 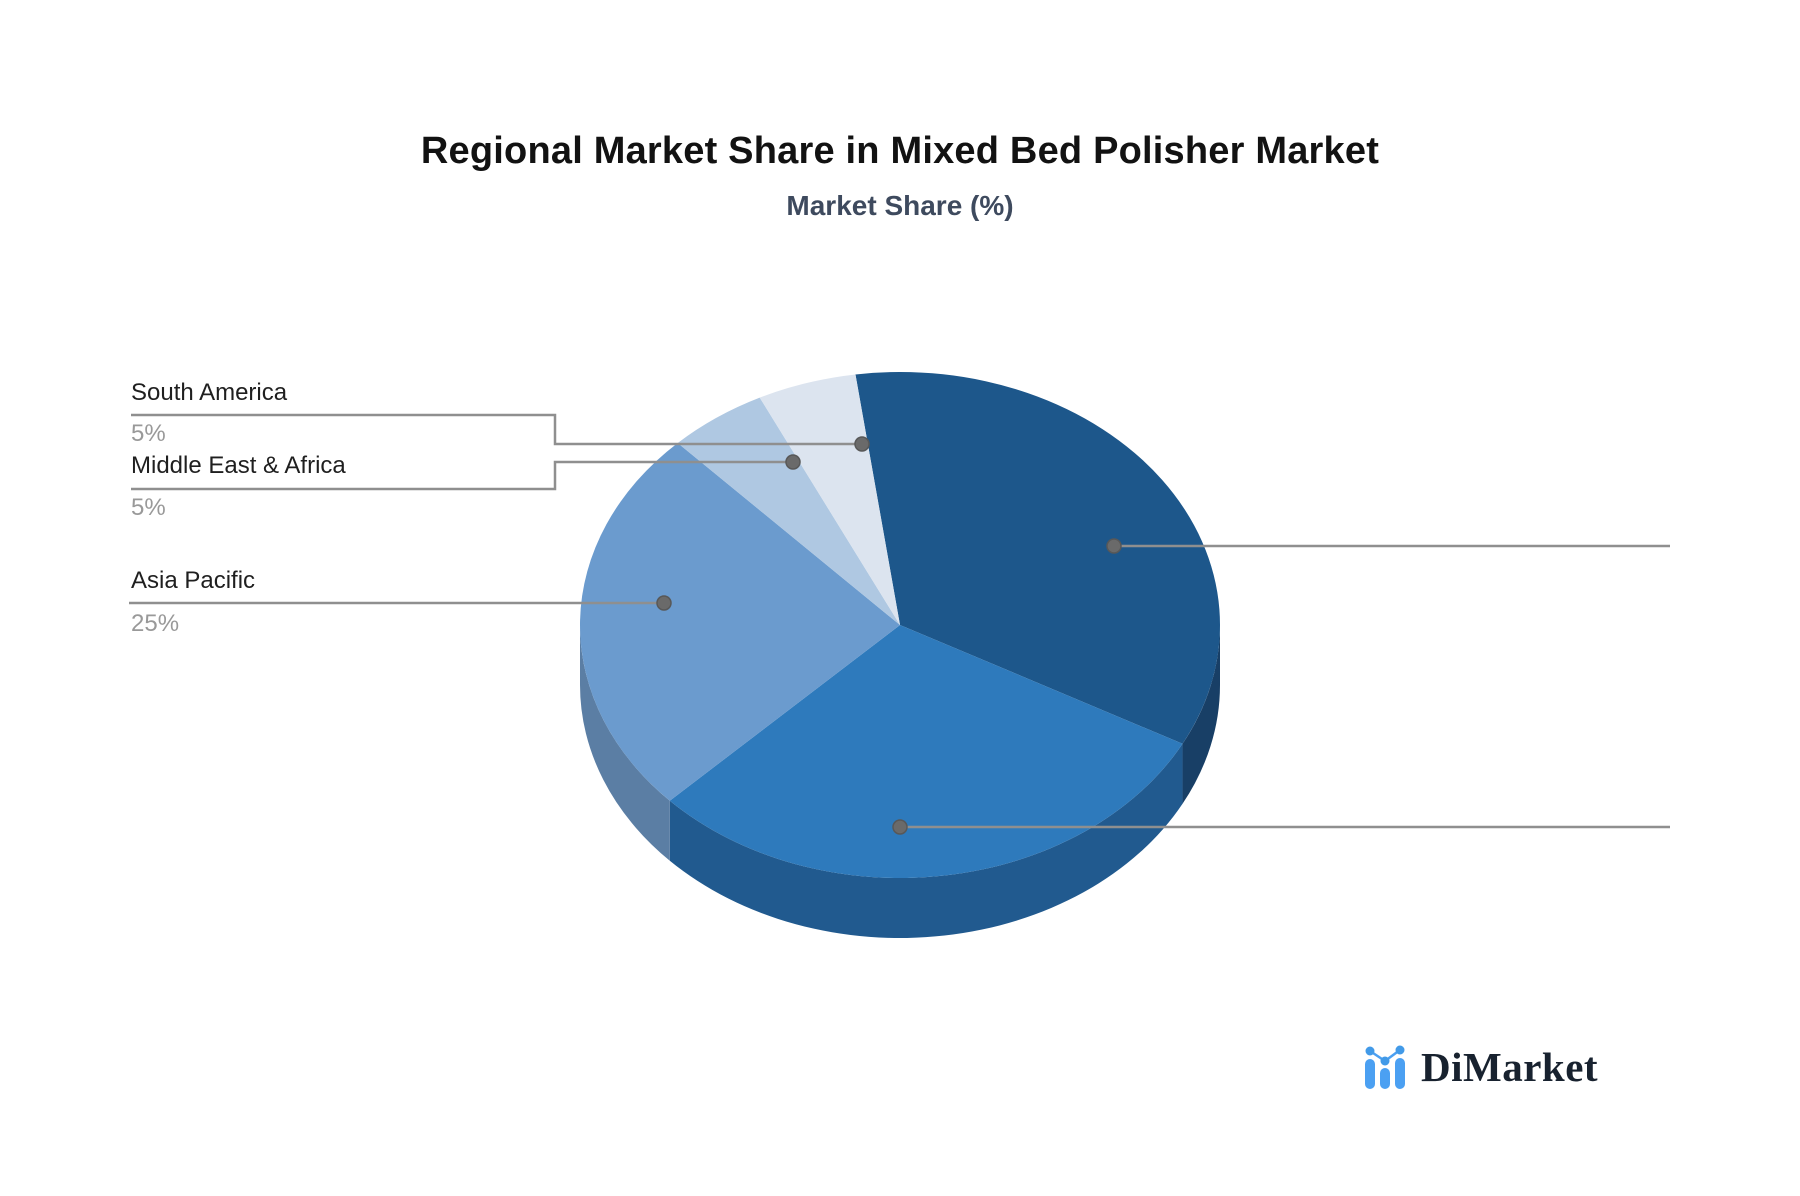 I want to click on pie-slice-middle-east-africa, so click(x=788, y=511).